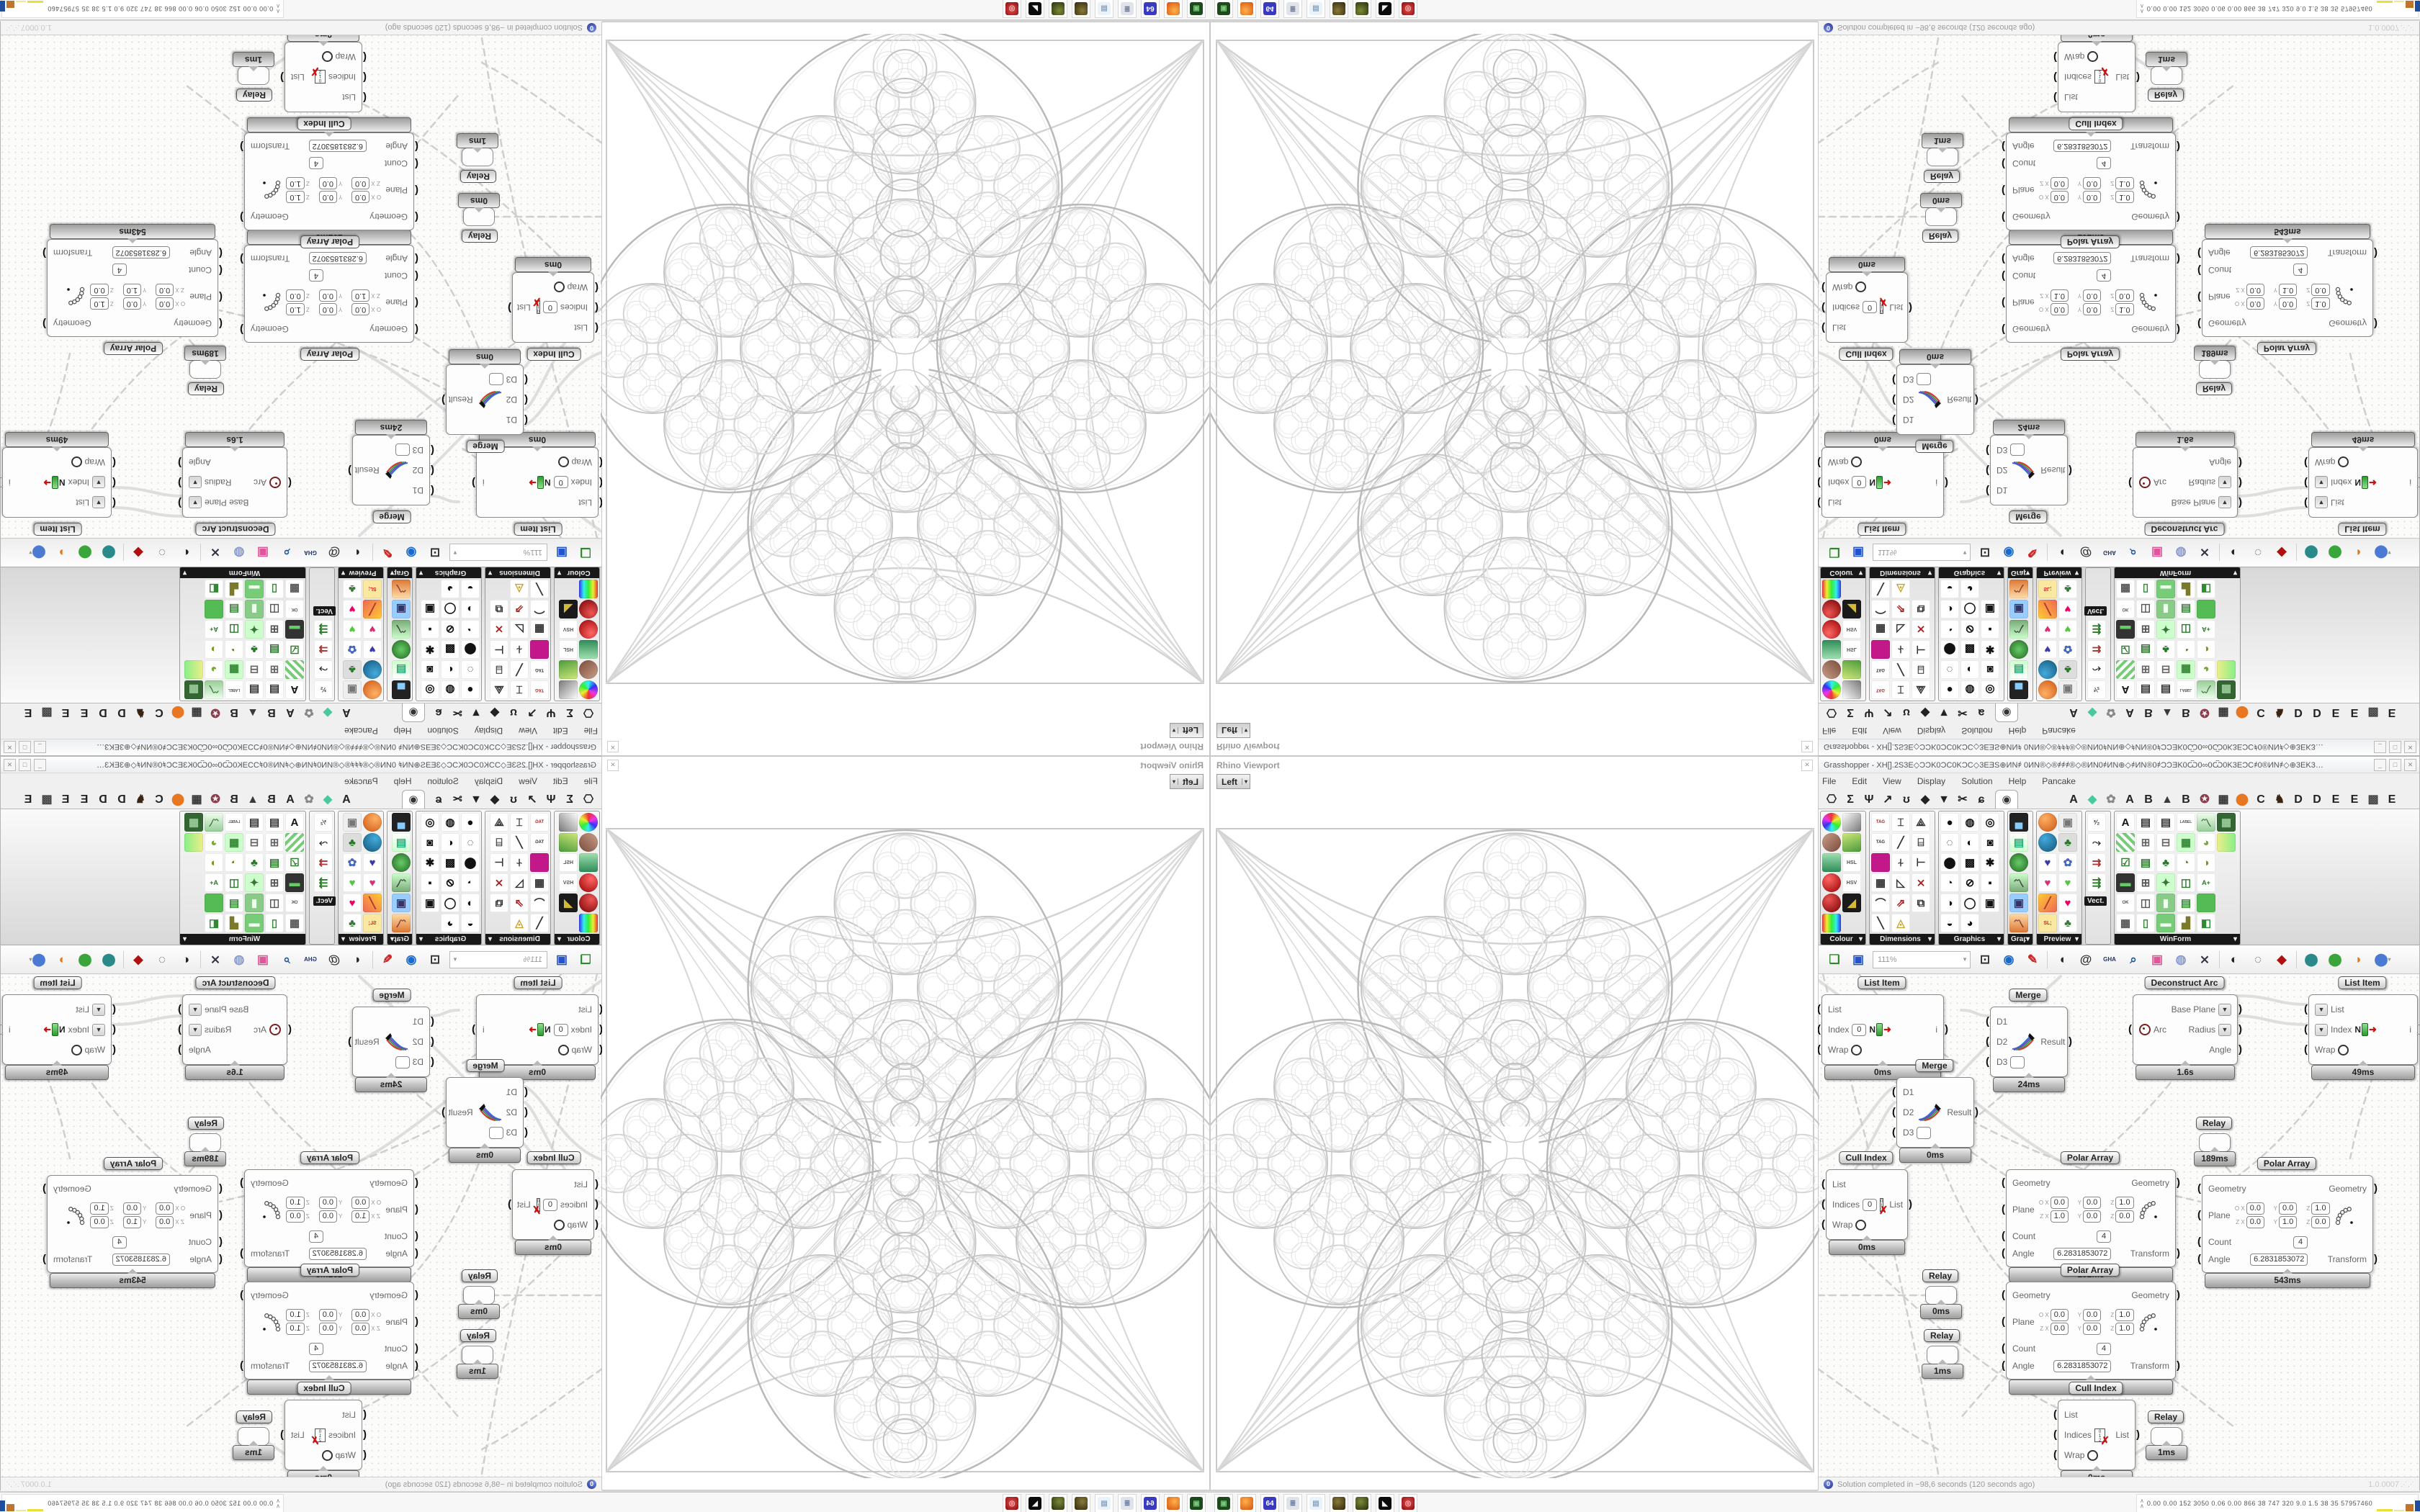  Describe the element at coordinates (235, 482) in the screenshot. I see `node-deconstruct-arc: Base Plane ▼) (Arc Radius ▼) Angle)` at that location.